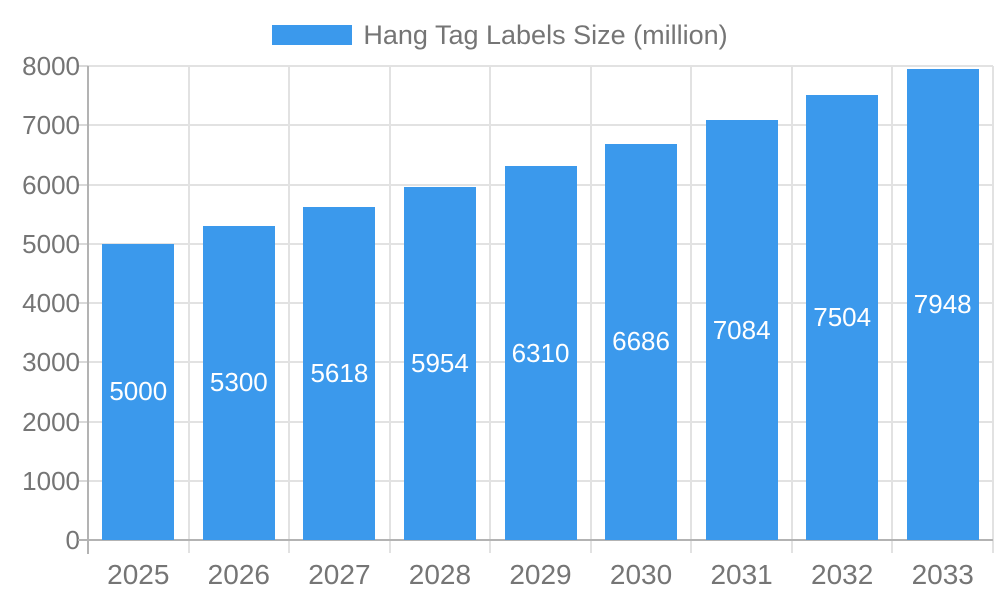 Image resolution: width=1000 pixels, height=600 pixels. I want to click on bar-value-label: 6310, so click(540, 352).